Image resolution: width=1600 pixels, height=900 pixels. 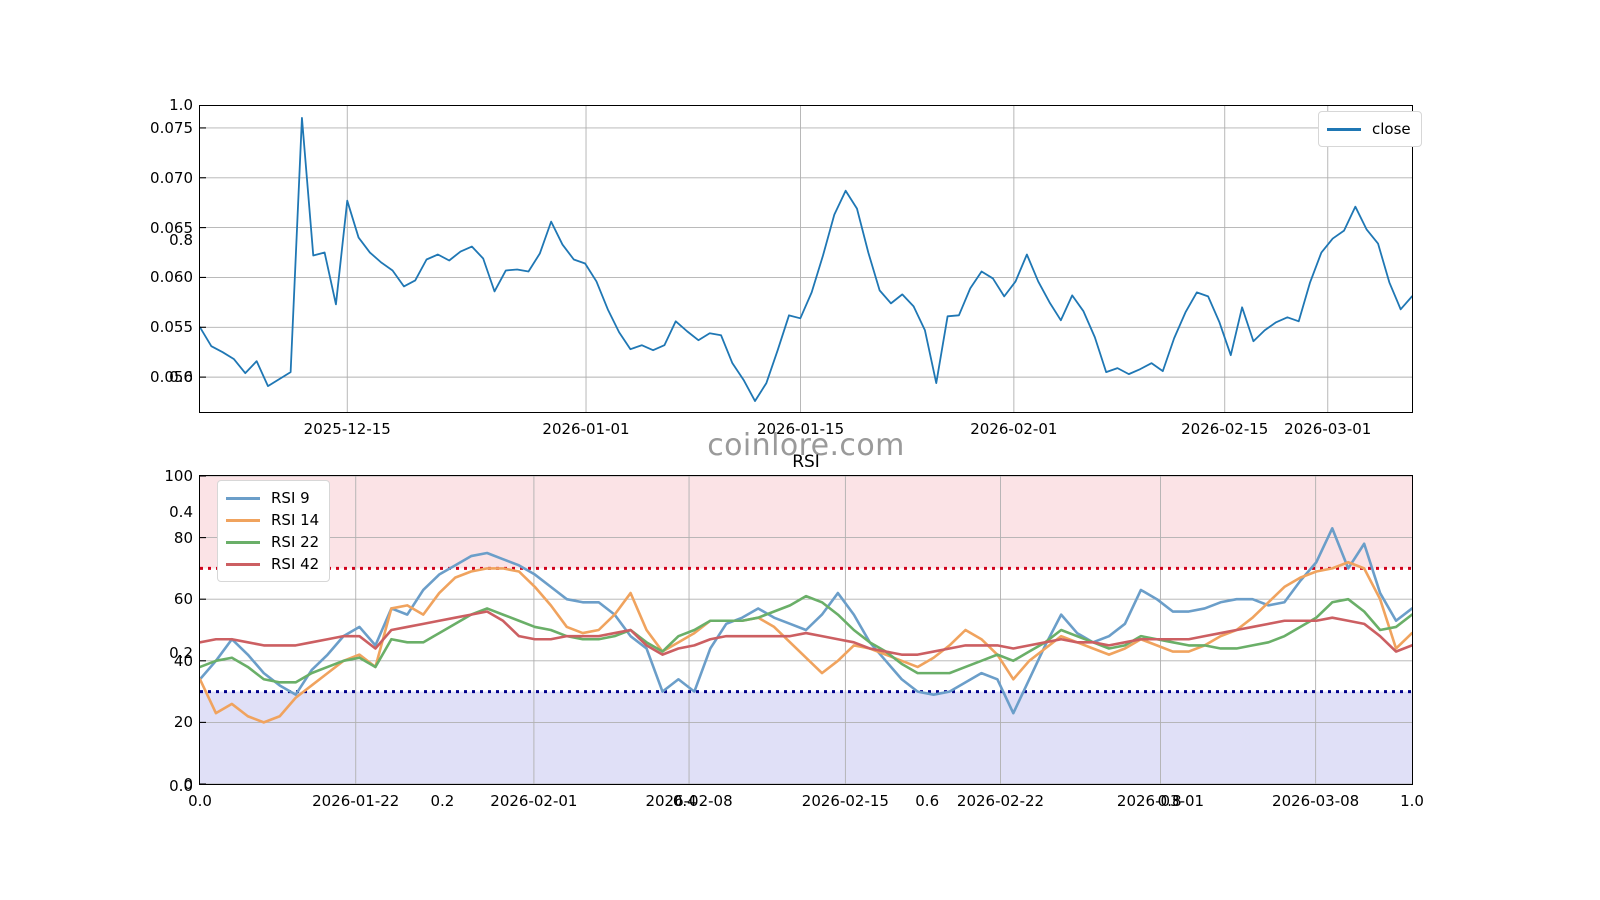 What do you see at coordinates (171, 227) in the screenshot?
I see `price-y-tick: 0.065` at bounding box center [171, 227].